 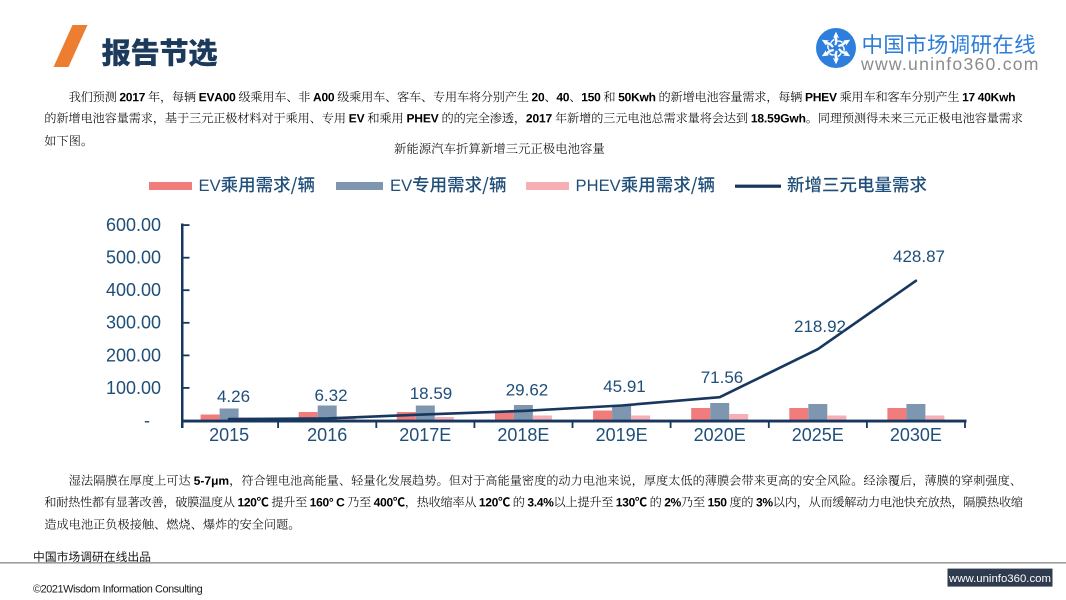 What do you see at coordinates (133, 258) in the screenshot?
I see `svg-text: 500.00` at bounding box center [133, 258].